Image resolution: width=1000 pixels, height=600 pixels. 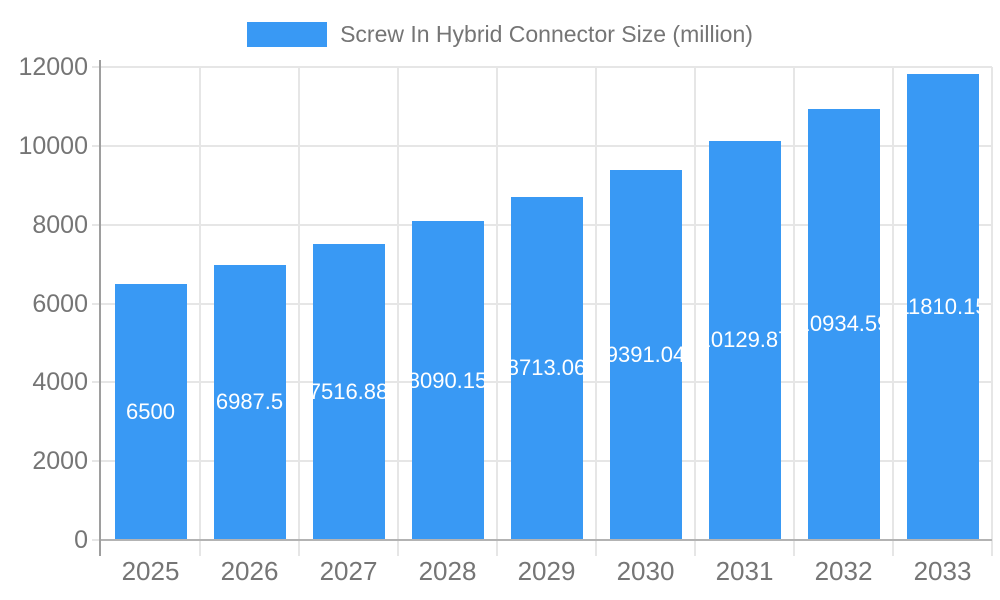 I want to click on x-tick-label: 2032, so click(x=843, y=571).